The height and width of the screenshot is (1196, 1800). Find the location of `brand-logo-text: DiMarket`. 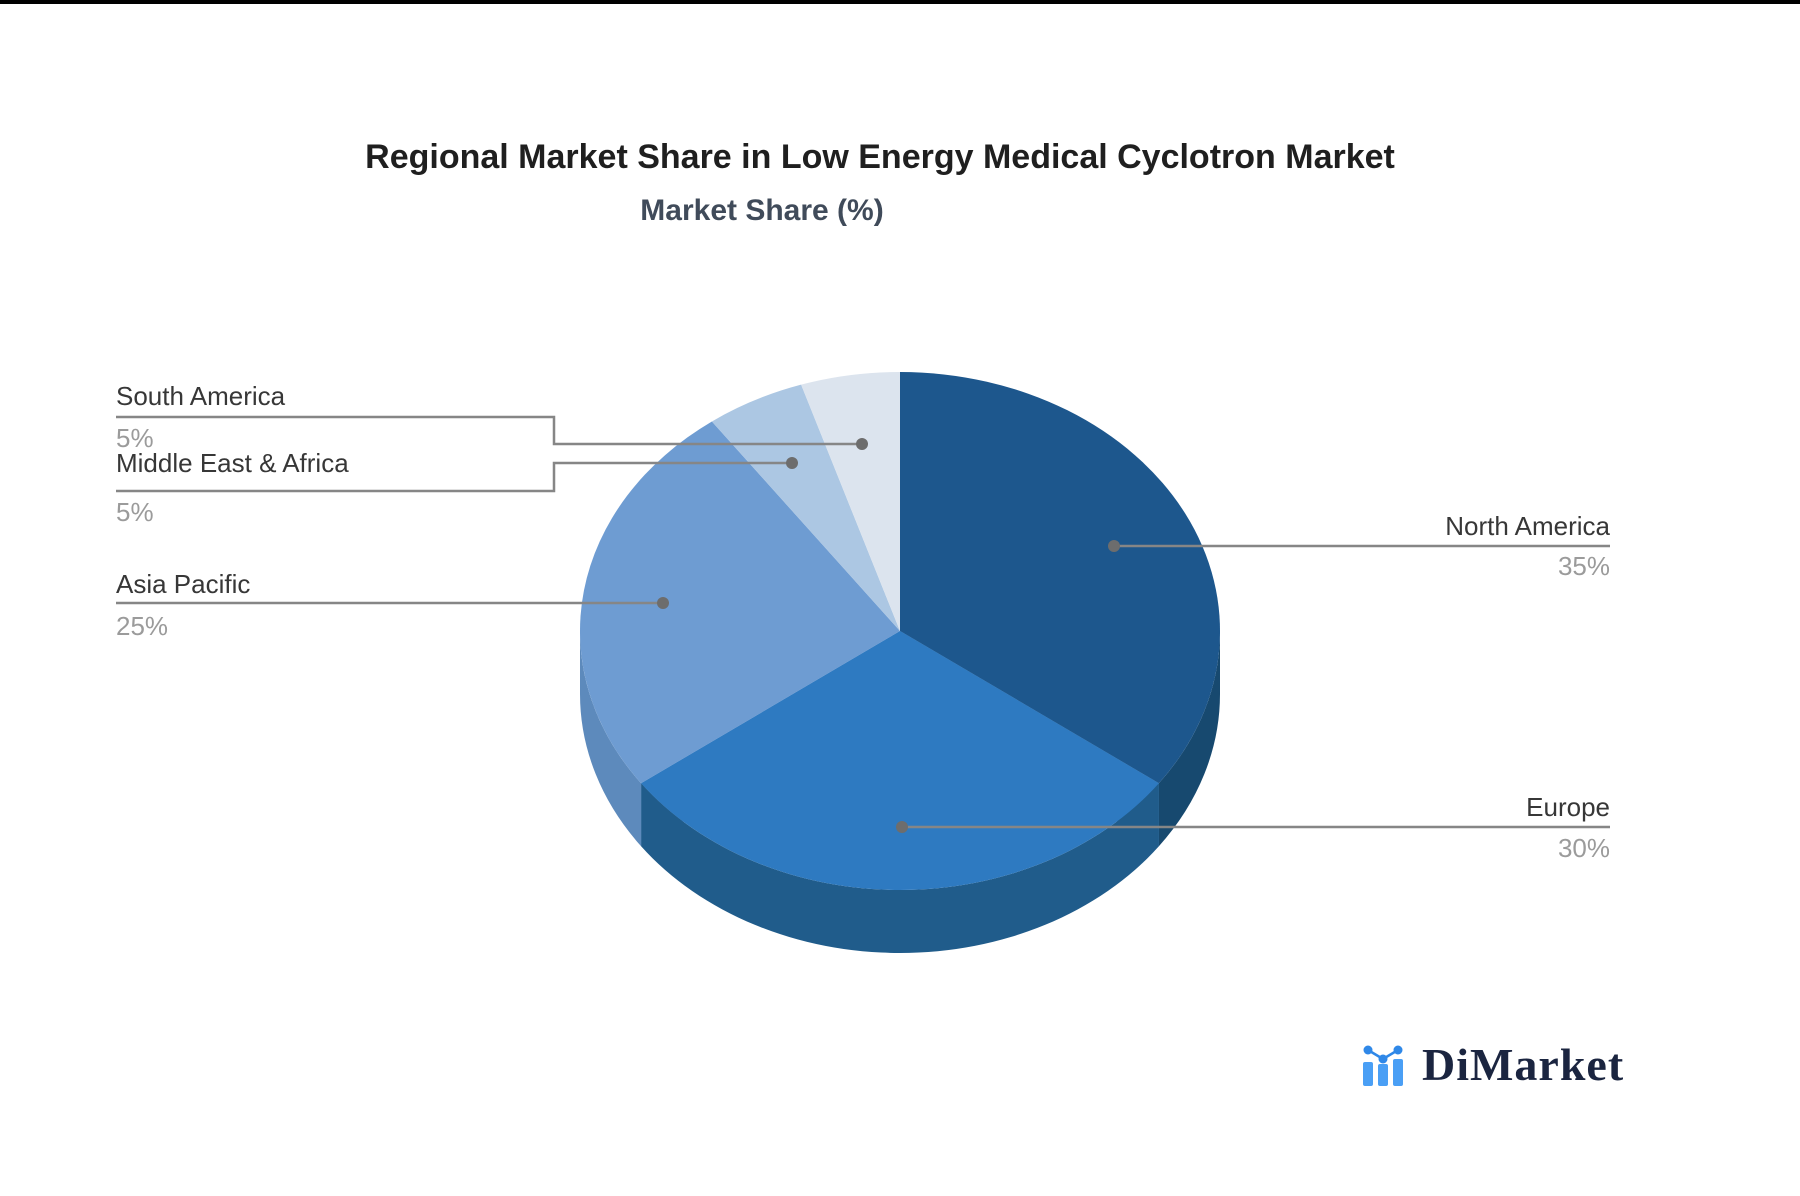

brand-logo-text: DiMarket is located at coordinates (1523, 1064).